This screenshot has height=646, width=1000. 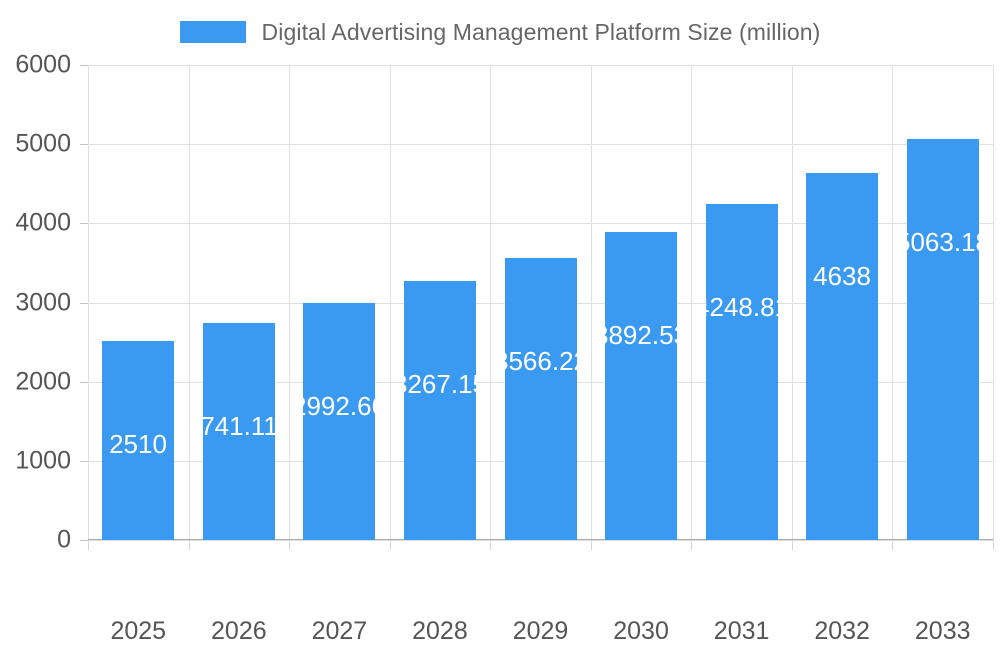 What do you see at coordinates (339, 406) in the screenshot?
I see `bar-value-label: 2992.66` at bounding box center [339, 406].